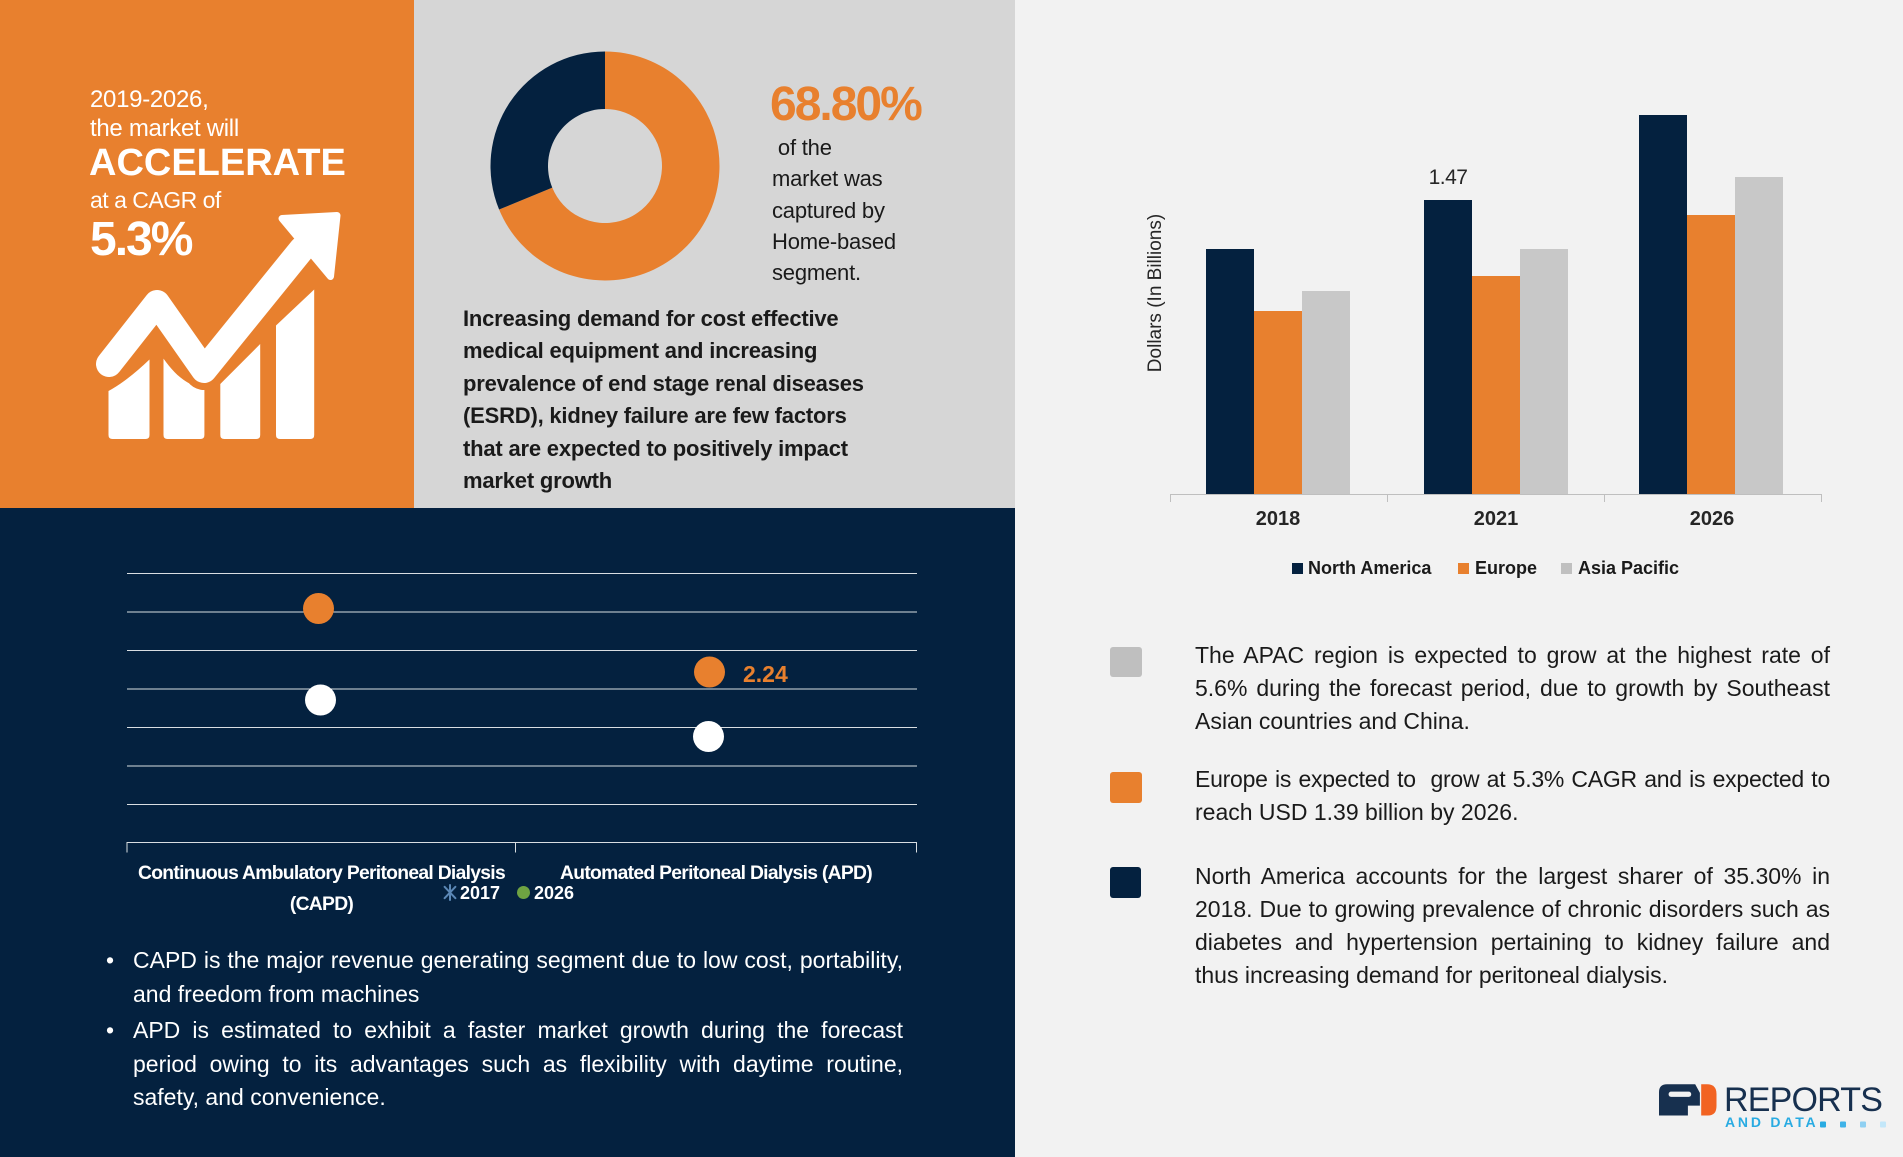 Image resolution: width=1903 pixels, height=1157 pixels. I want to click on svg-text: REPORTS, so click(1803, 1100).